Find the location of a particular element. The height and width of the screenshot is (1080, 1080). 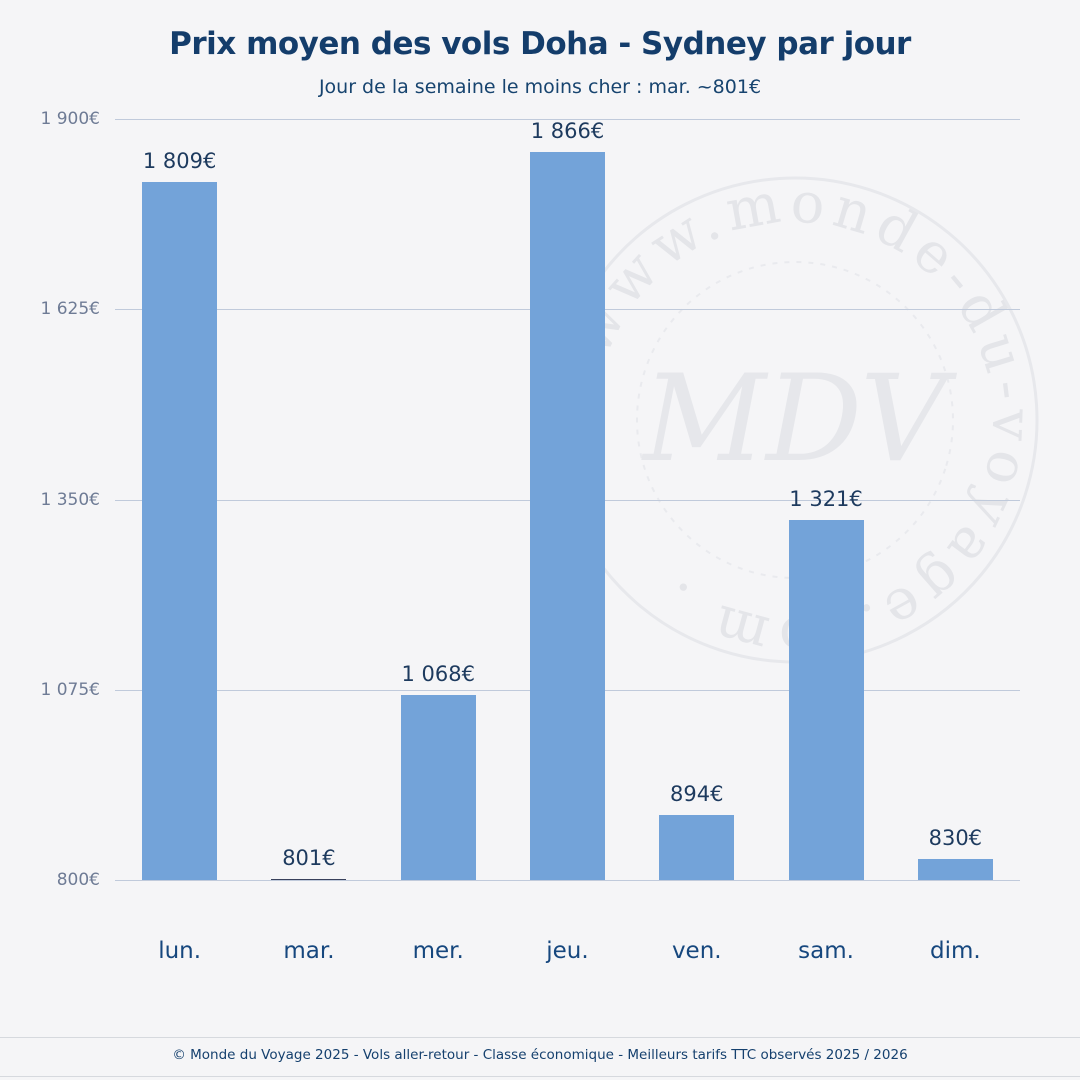

bar-value-label: 1 809€ is located at coordinates (179, 161).